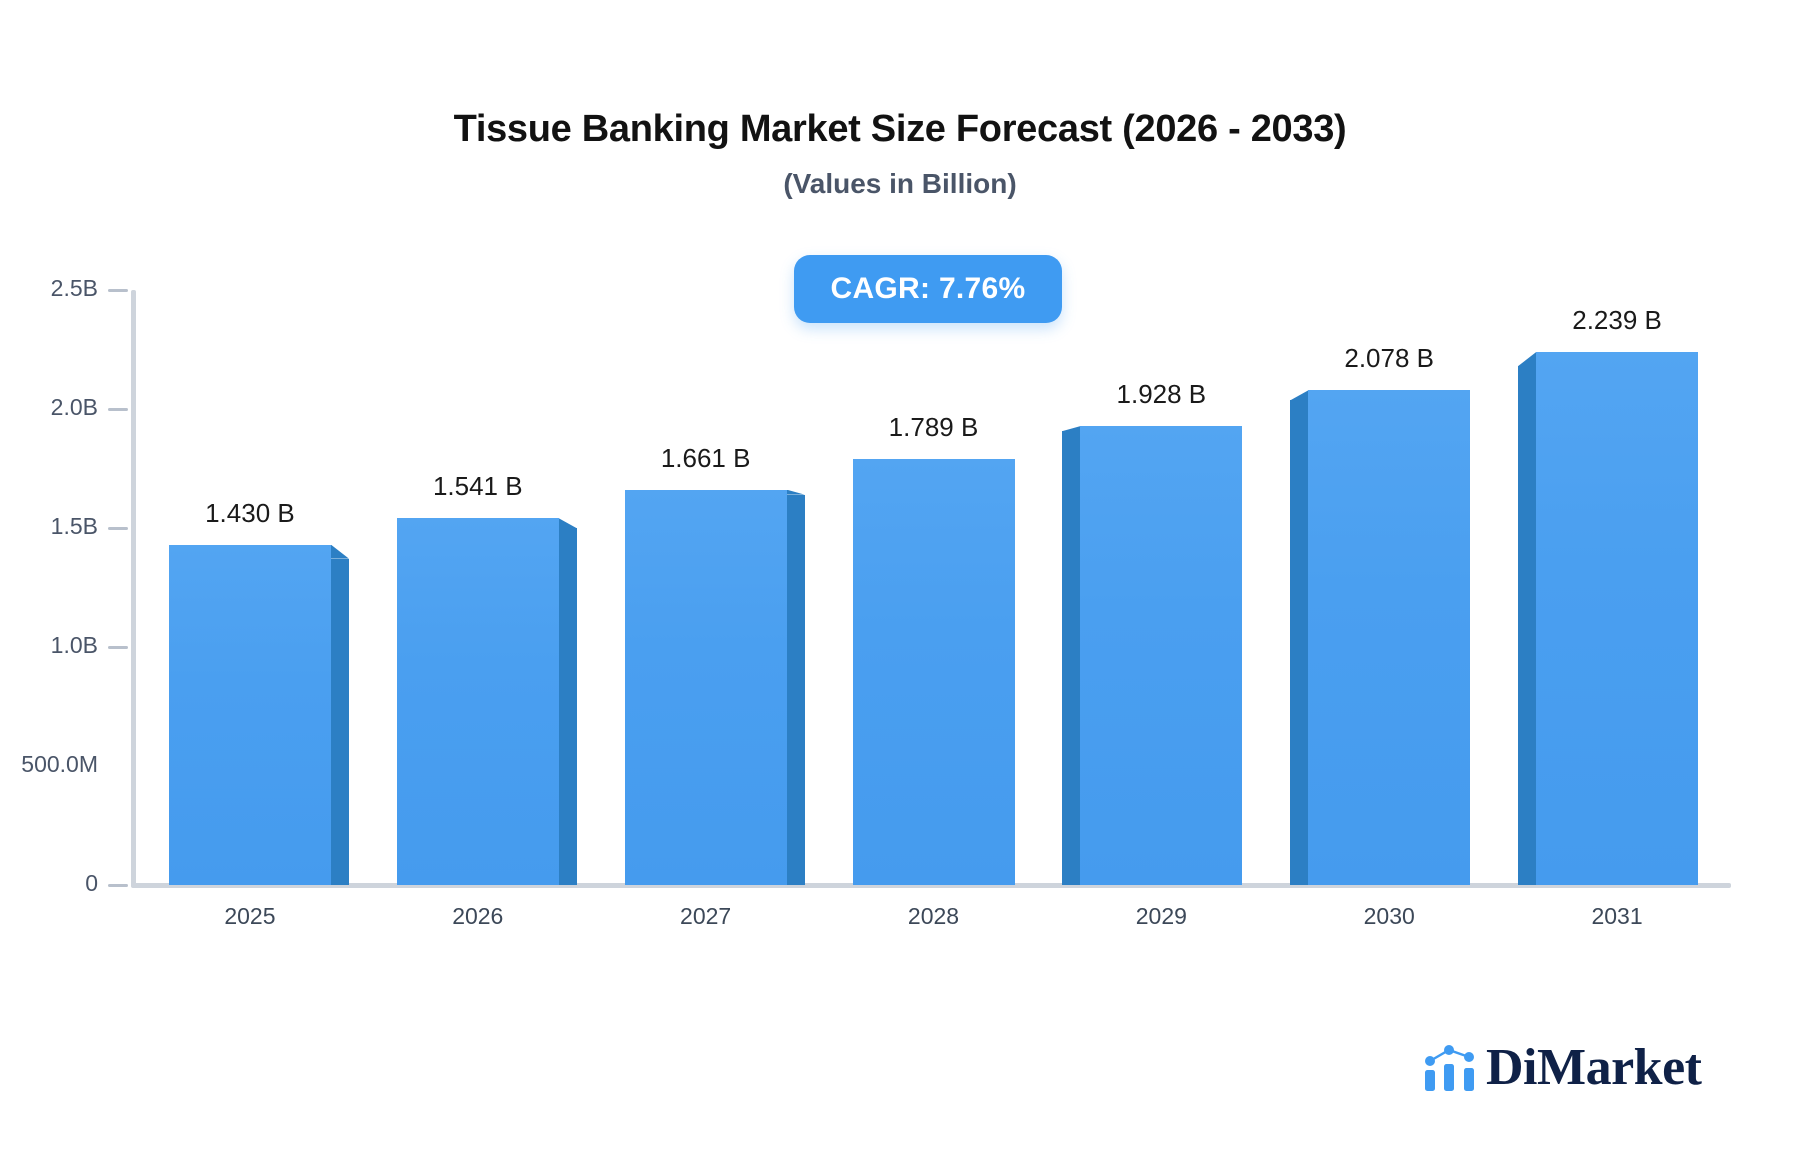 This screenshot has height=1156, width=1800. What do you see at coordinates (1161, 916) in the screenshot?
I see `x-axis-tick-label: 2029` at bounding box center [1161, 916].